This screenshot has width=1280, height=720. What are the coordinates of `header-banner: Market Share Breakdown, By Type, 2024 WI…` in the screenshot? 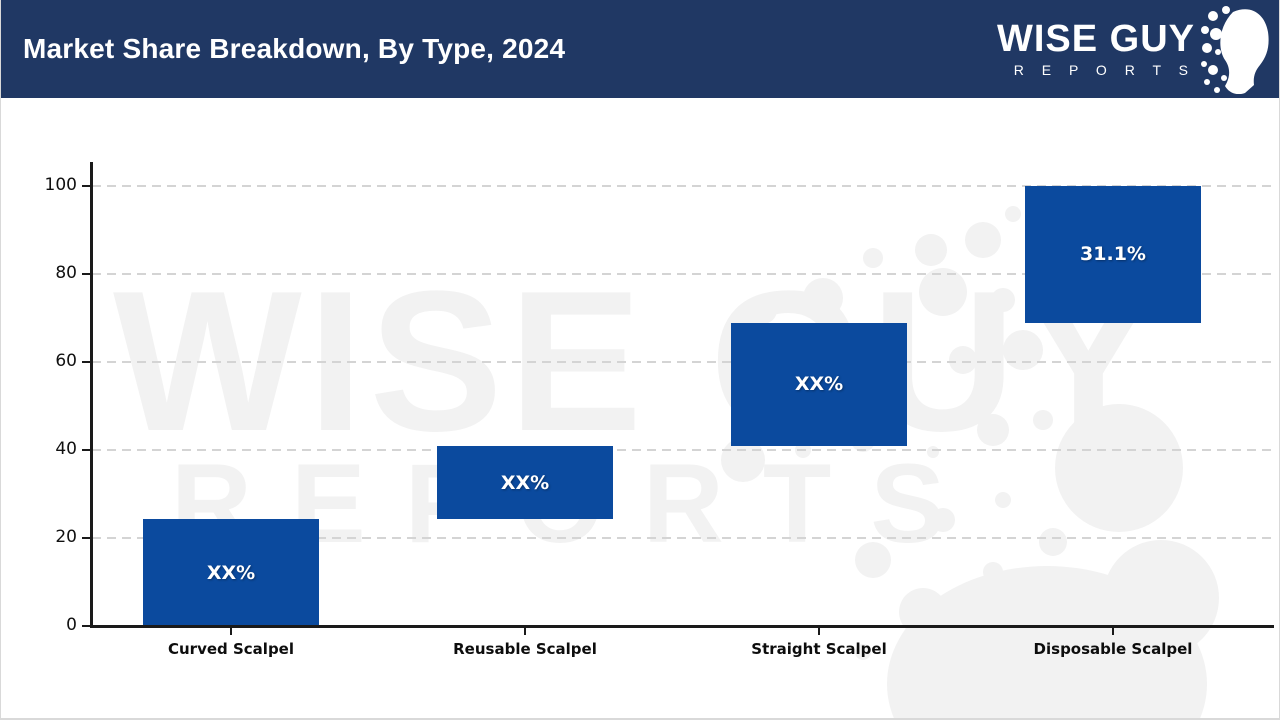 It's located at (640, 49).